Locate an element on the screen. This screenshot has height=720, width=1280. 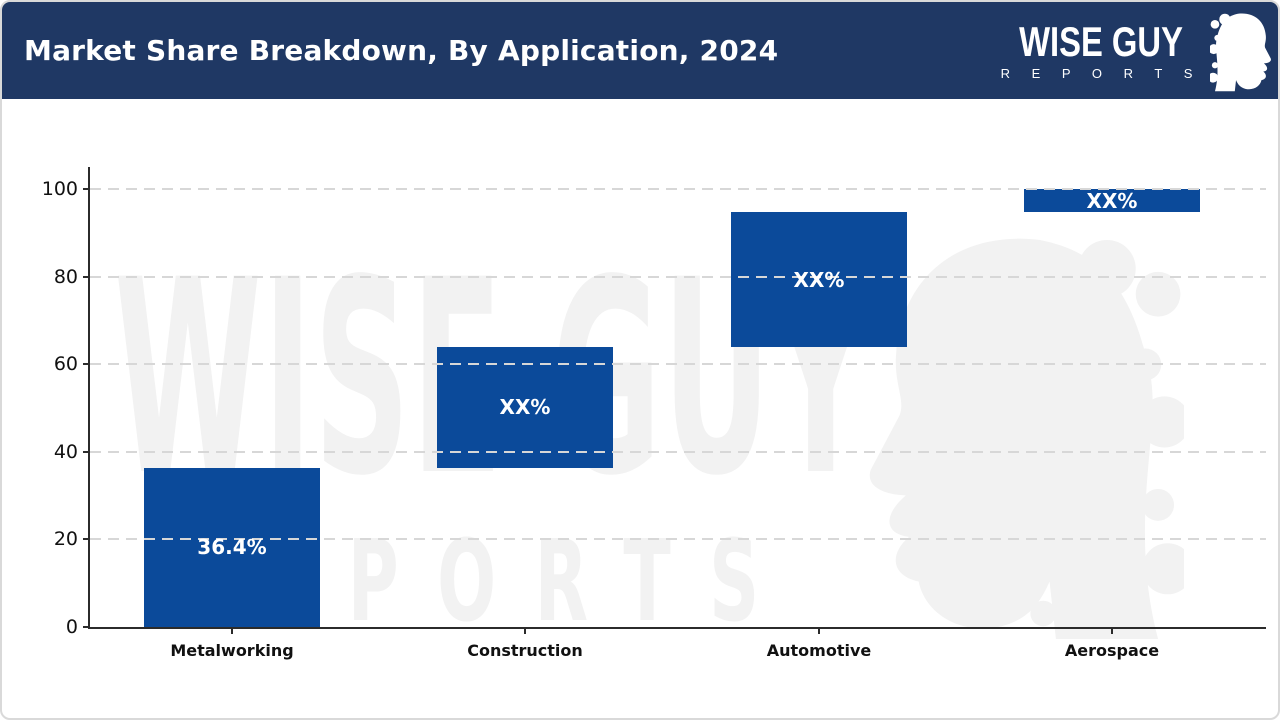
bar-construction is located at coordinates (525, 407).